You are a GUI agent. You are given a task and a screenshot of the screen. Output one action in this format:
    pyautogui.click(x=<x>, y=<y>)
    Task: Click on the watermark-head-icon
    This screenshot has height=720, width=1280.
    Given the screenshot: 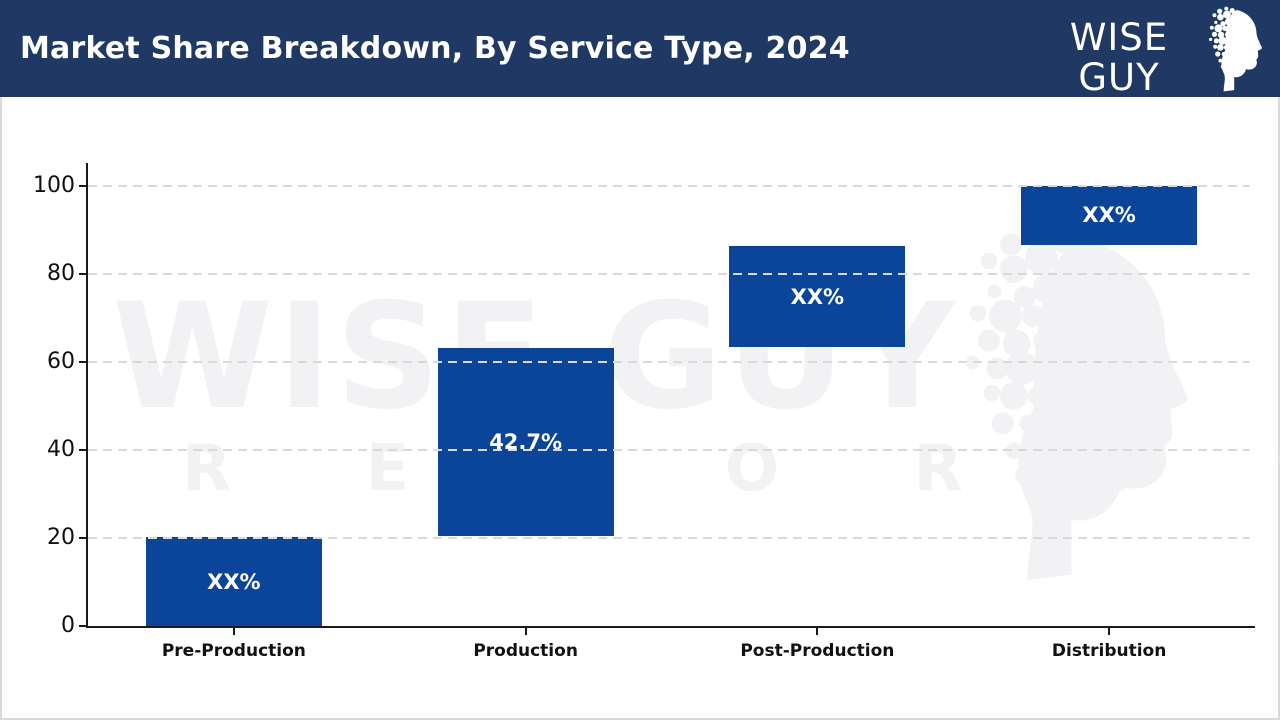 What is the action you would take?
    pyautogui.click(x=1076, y=402)
    